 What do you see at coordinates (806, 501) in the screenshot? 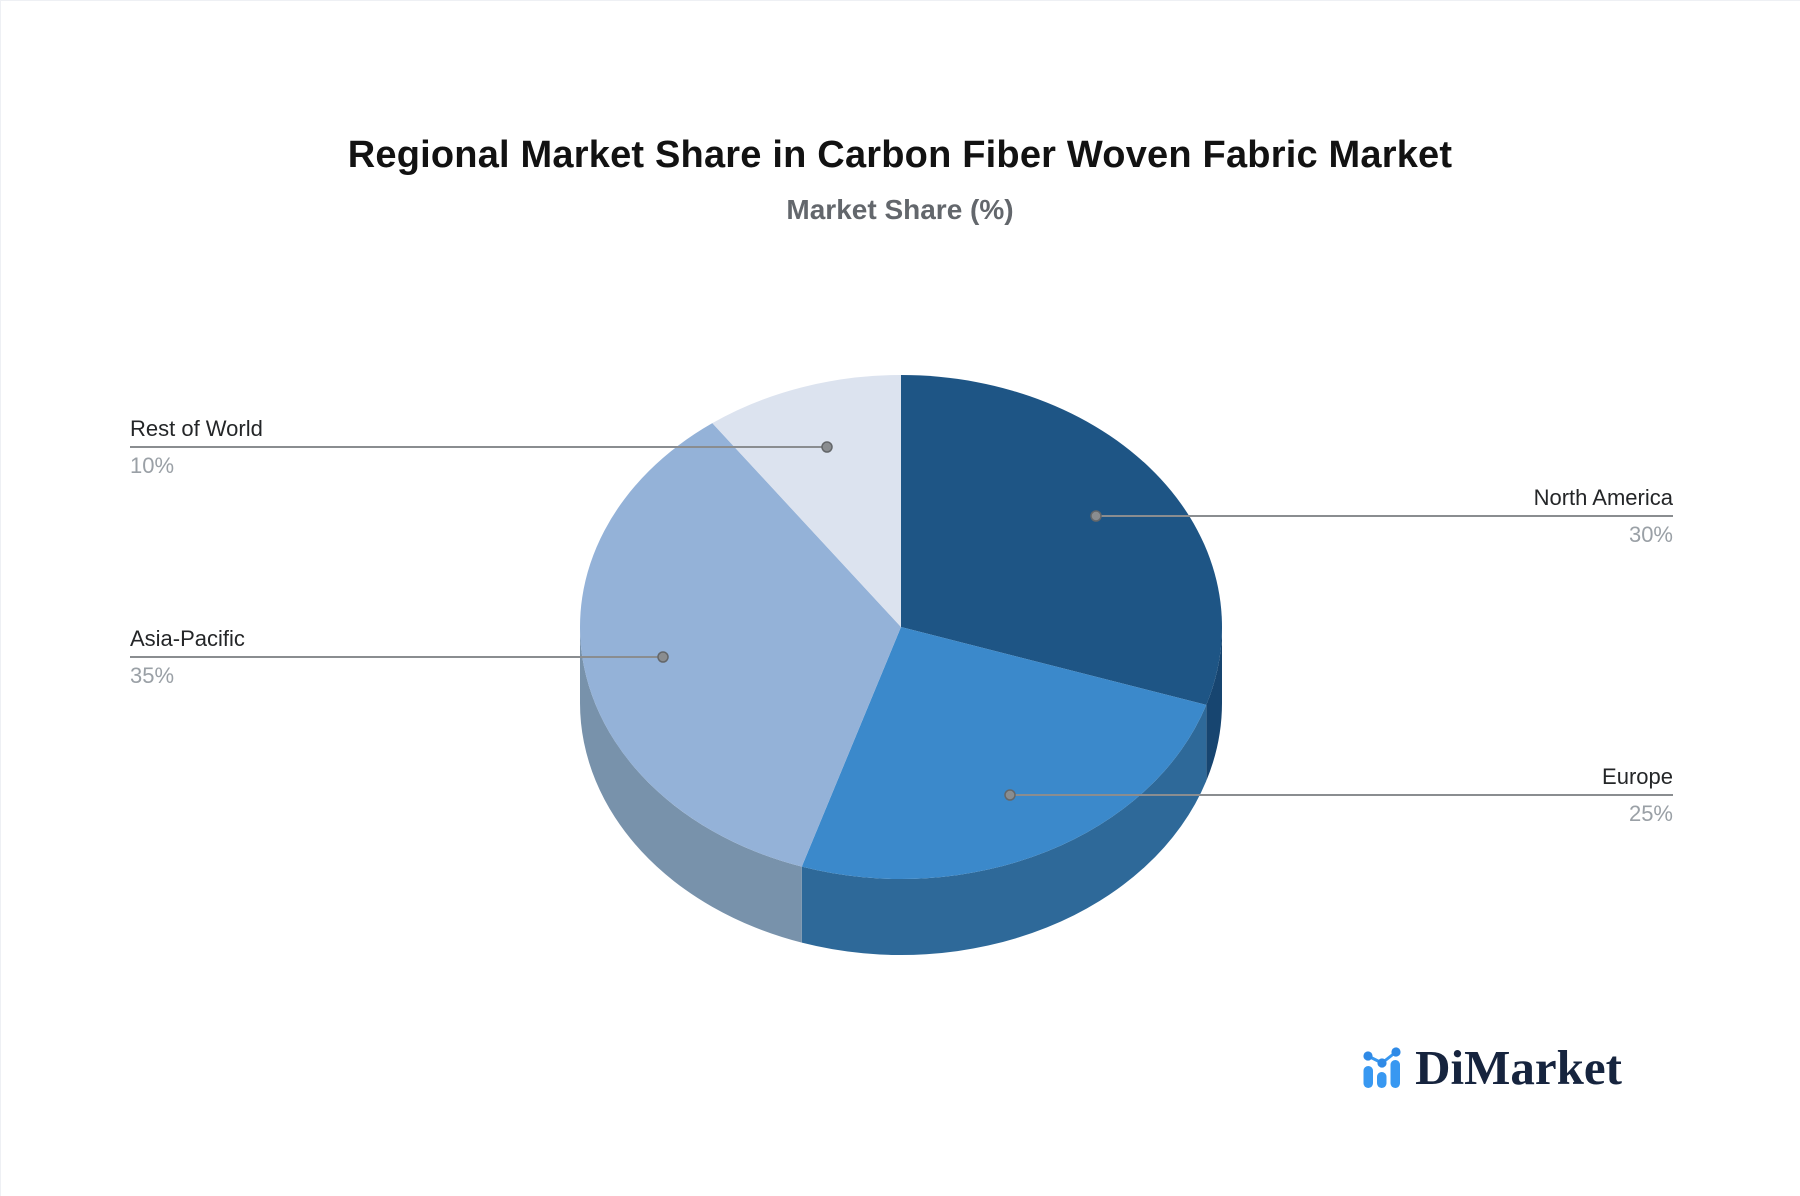
I see `pie-slice-rest-of-world` at bounding box center [806, 501].